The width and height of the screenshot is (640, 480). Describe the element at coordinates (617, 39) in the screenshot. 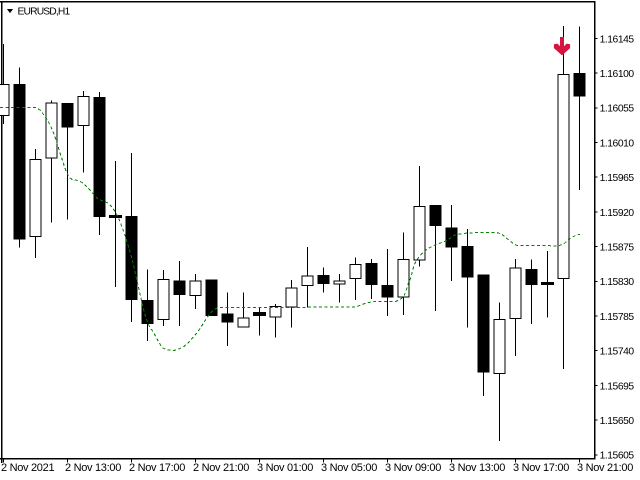

I see `svg-text: 1.16145` at that location.